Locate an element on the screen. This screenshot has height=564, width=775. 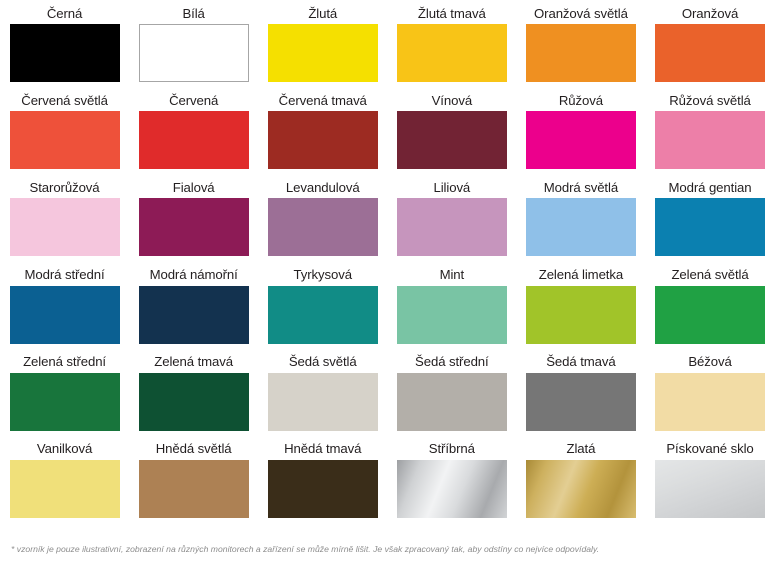
swatch-cell: Oranžová is located at coordinates (709, 45).